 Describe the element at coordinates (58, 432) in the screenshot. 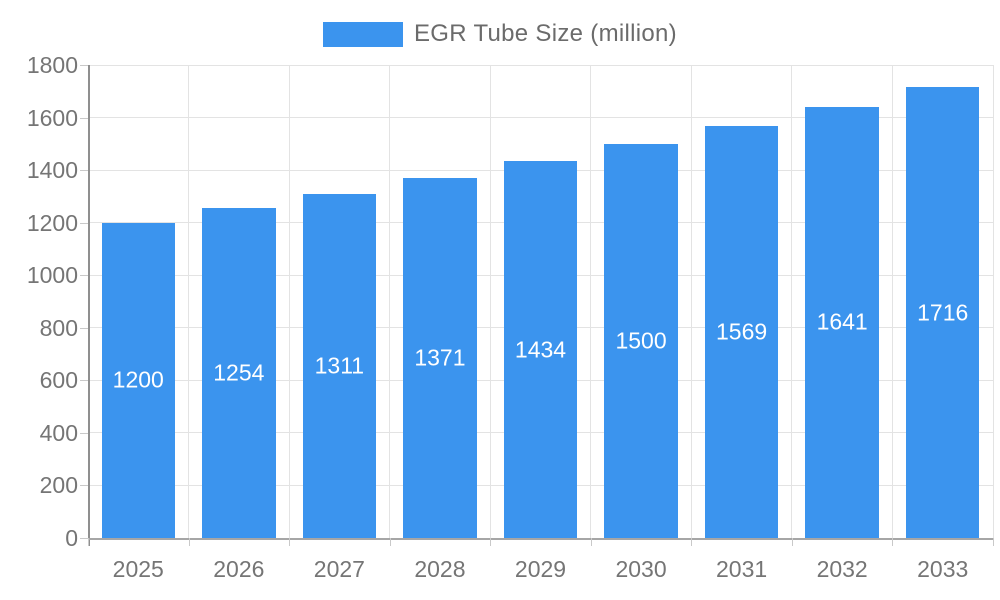

I see `y-axis-label: 400` at that location.